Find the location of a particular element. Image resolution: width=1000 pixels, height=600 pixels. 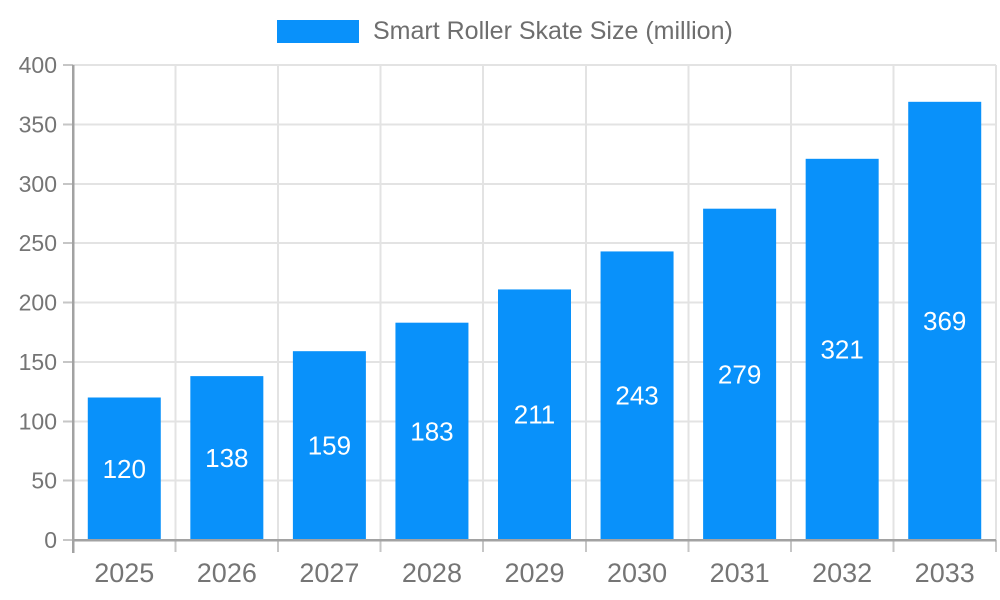

y-tick-label: 350 is located at coordinates (38, 124).